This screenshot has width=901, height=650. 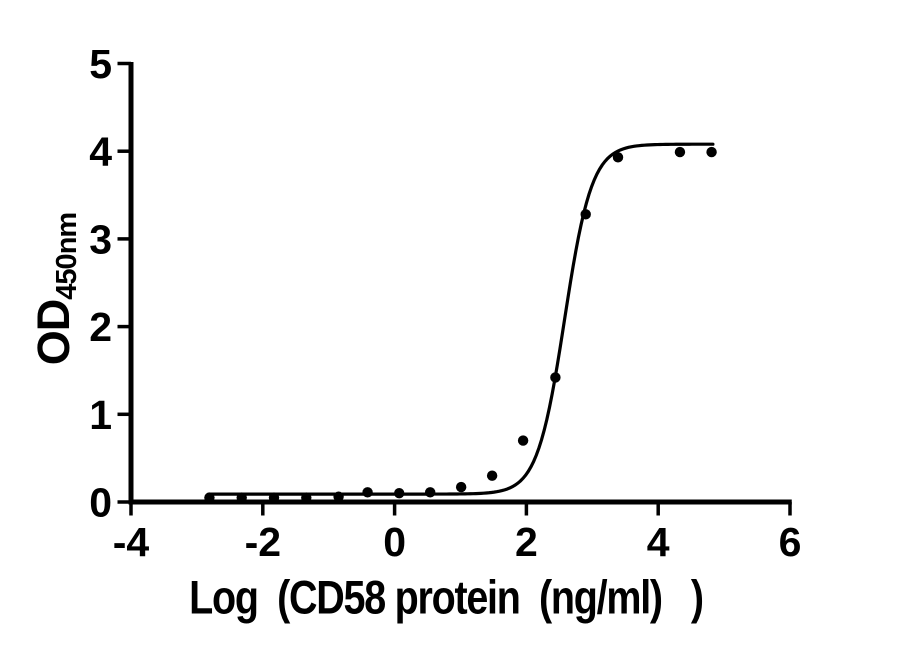 What do you see at coordinates (100, 503) in the screenshot?
I see `y-tick-label: 0` at bounding box center [100, 503].